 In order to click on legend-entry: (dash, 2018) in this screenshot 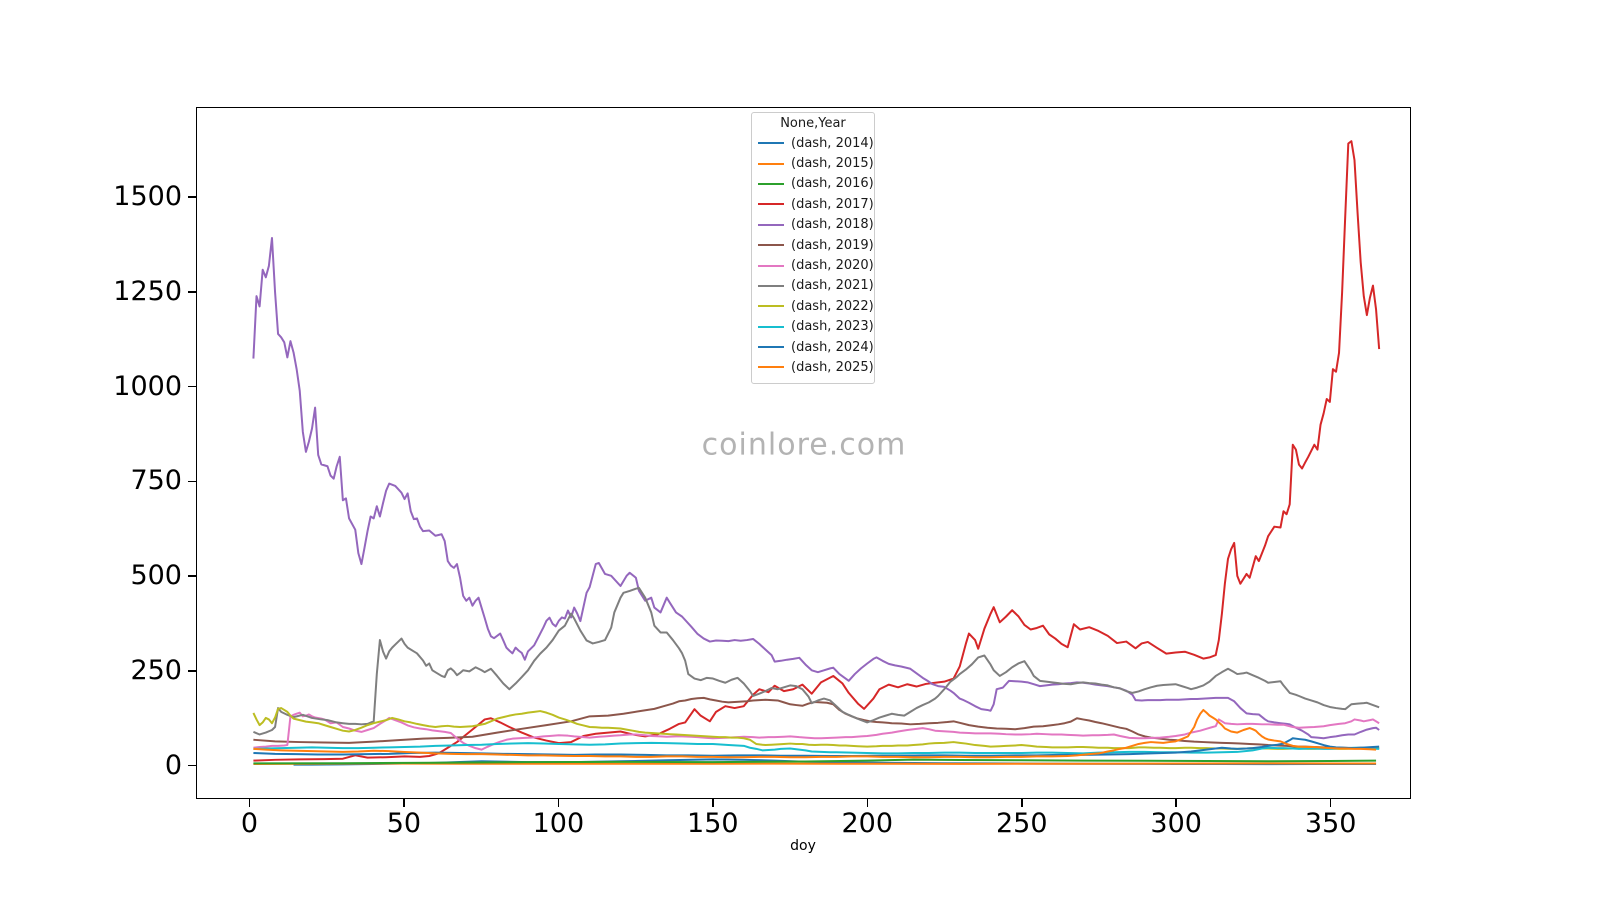, I will do `click(816, 225)`.